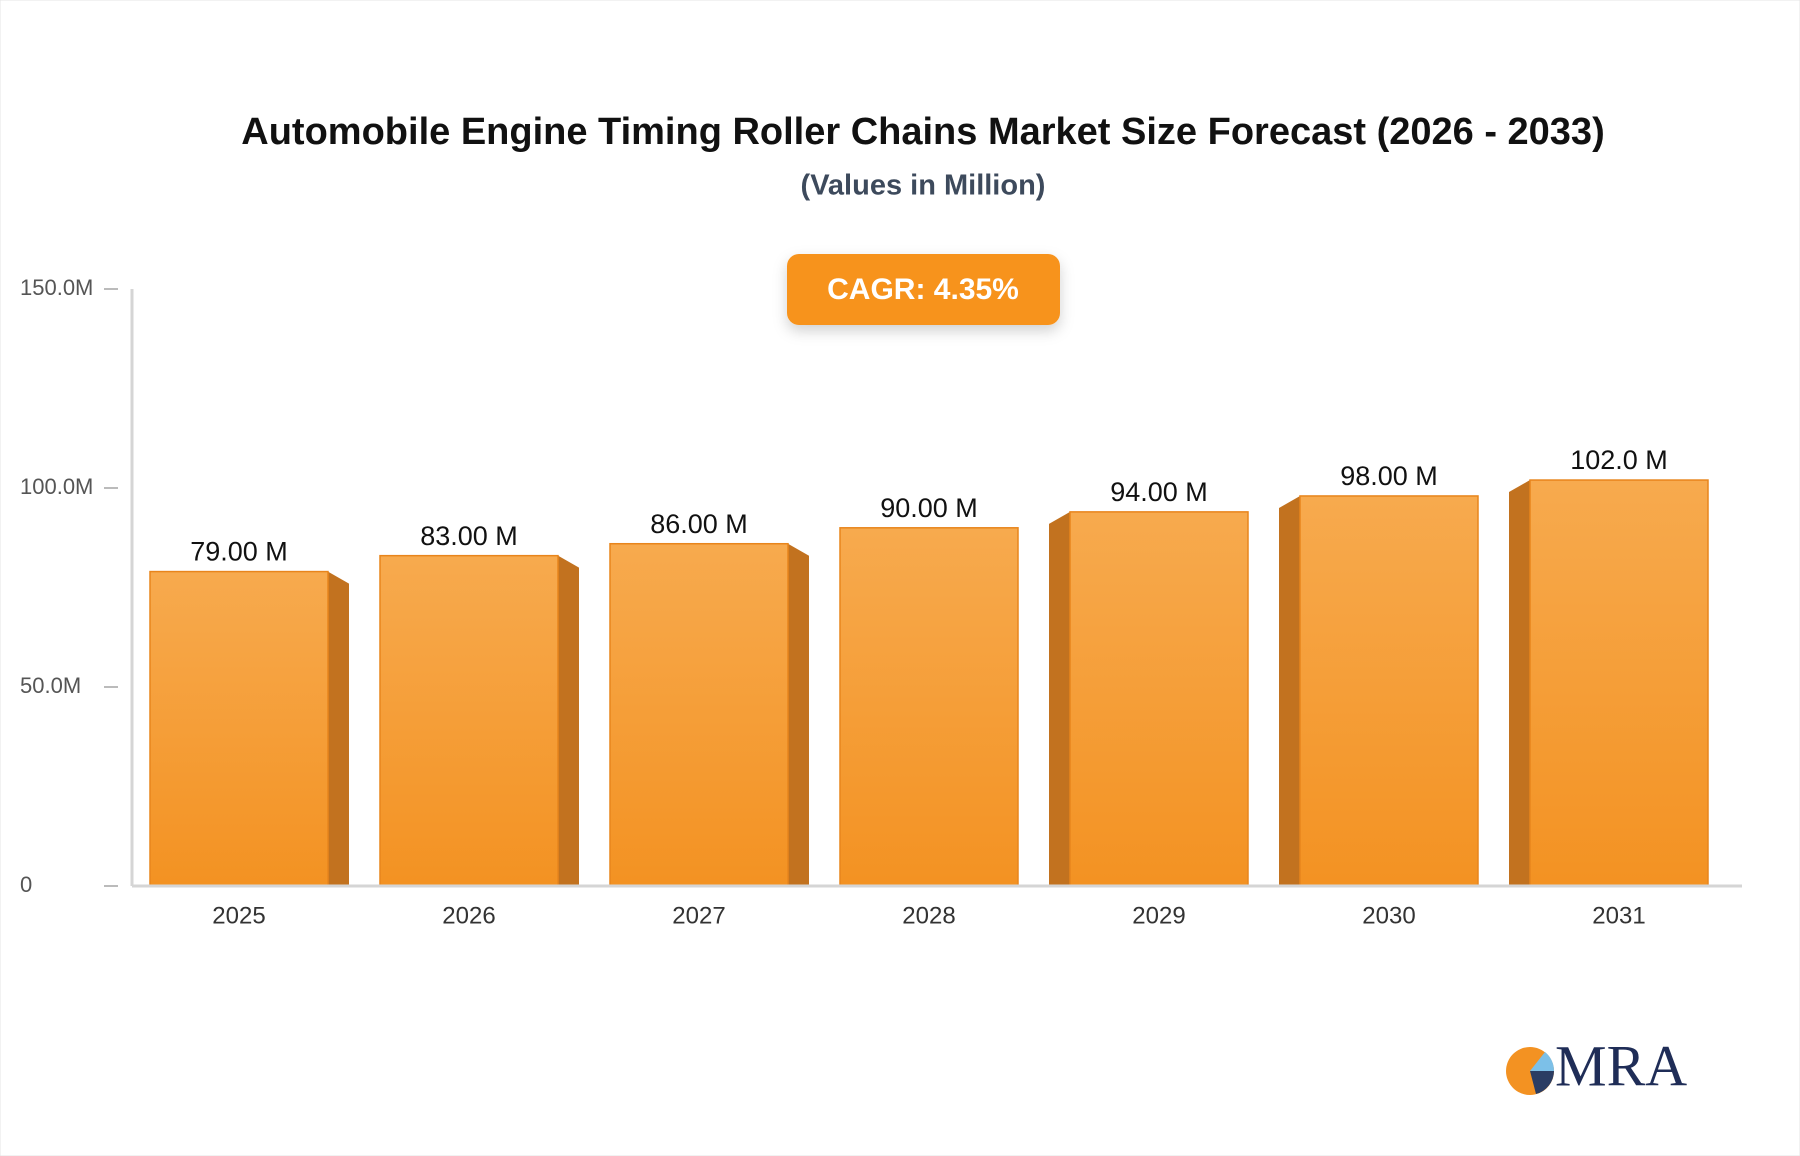 This screenshot has width=1800, height=1156. Describe the element at coordinates (56, 486) in the screenshot. I see `y-tick-label: 100.0M` at that location.